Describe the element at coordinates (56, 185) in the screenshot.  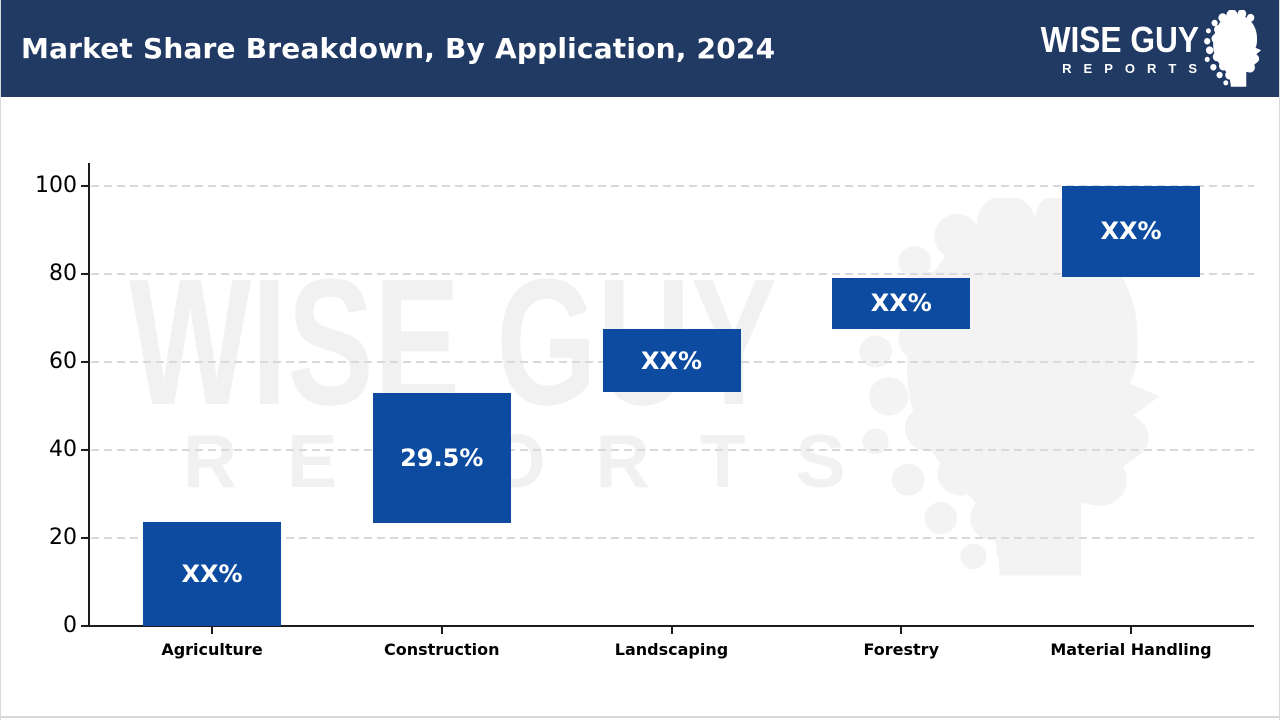
I see `y-tick-label-100: 100` at that location.